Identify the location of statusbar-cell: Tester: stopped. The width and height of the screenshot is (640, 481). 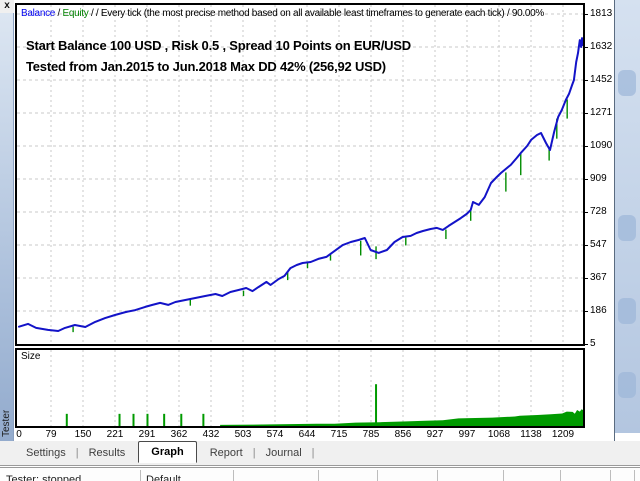
(44, 477).